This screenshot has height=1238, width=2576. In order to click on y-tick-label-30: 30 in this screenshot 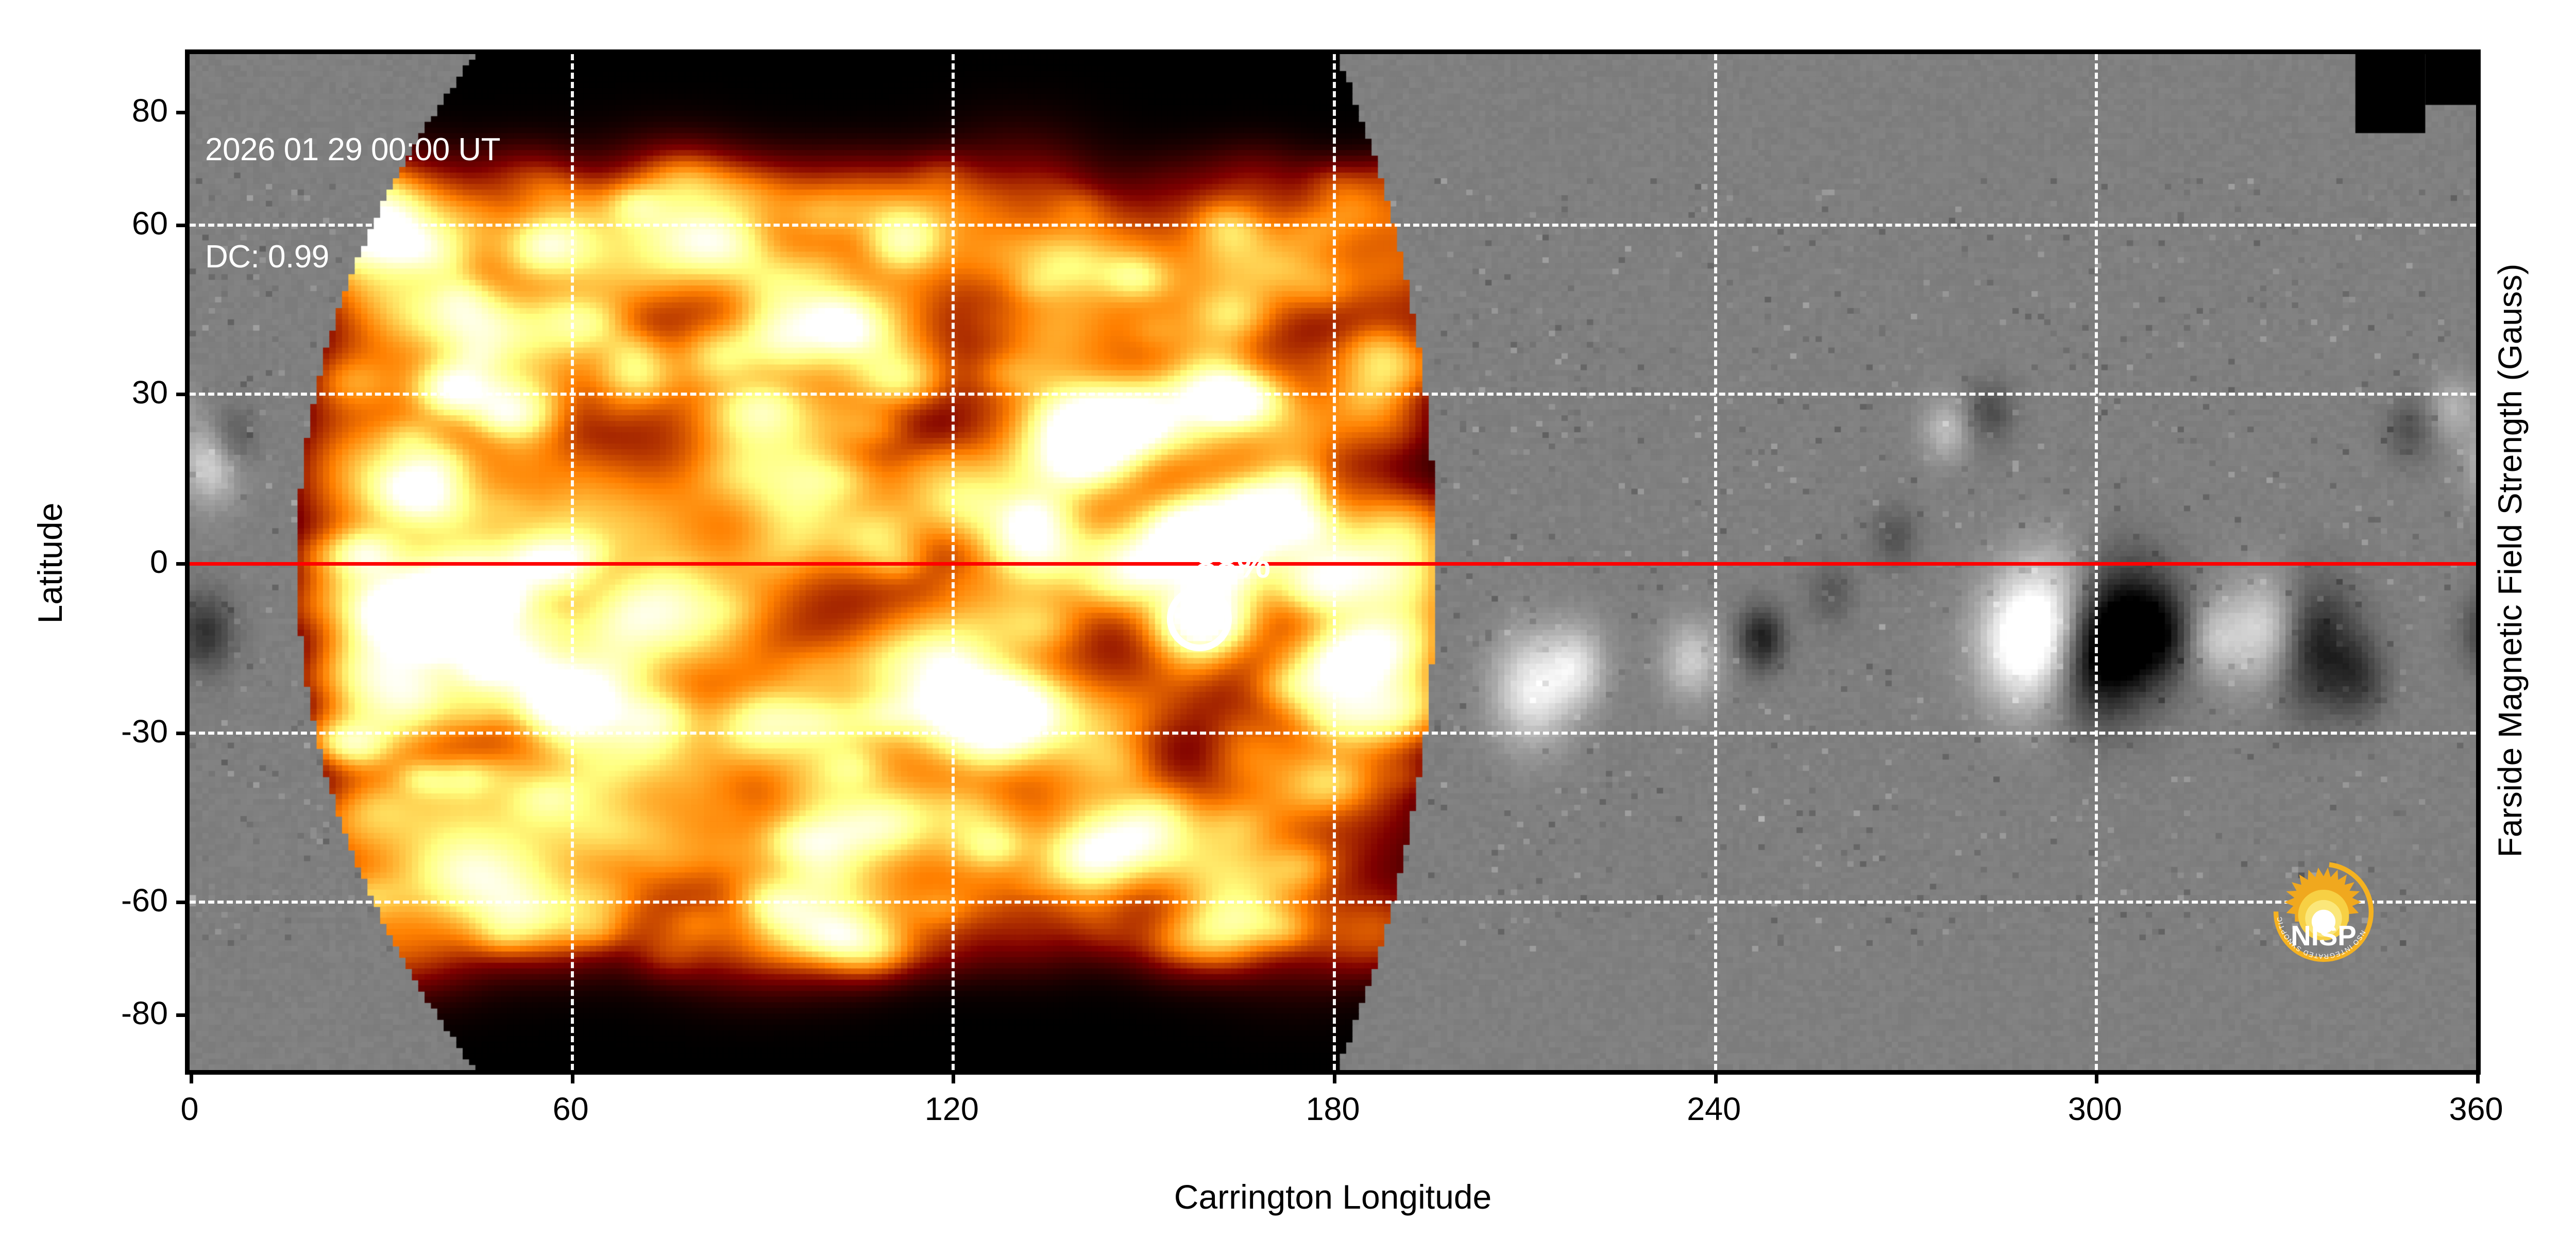, I will do `click(149, 393)`.